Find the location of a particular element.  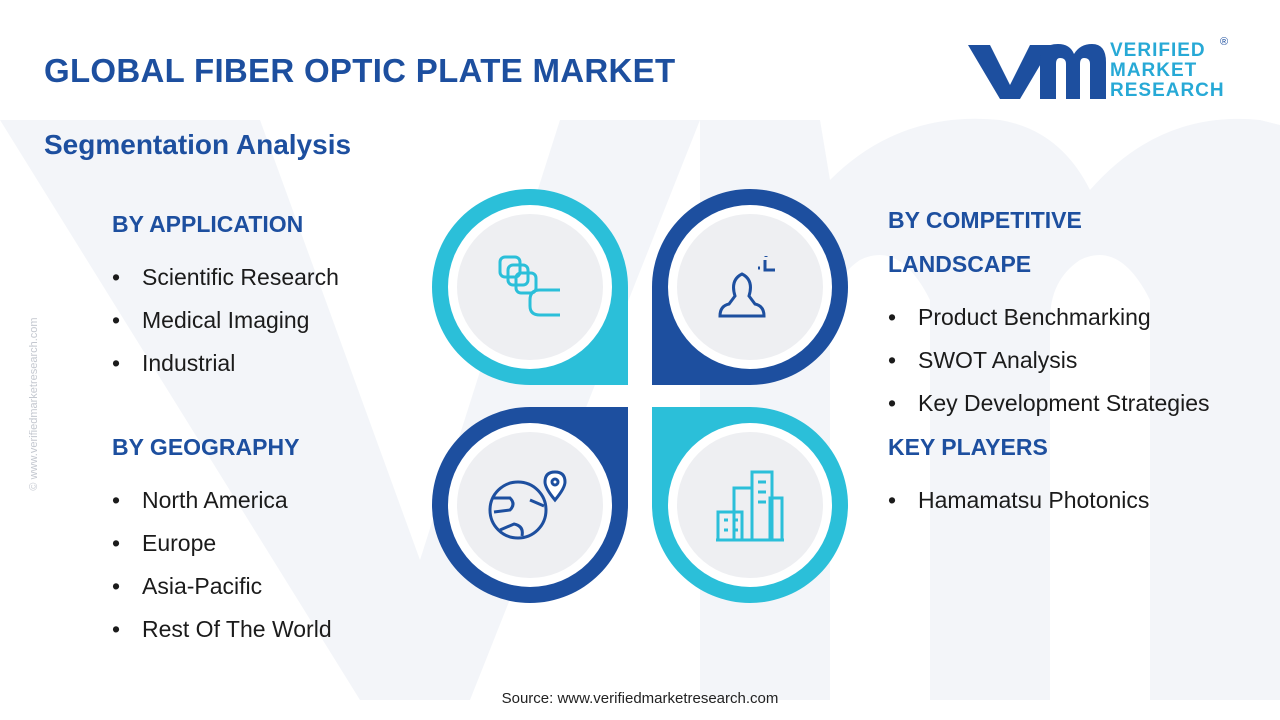

logo-mark is located at coordinates (1037, 71).